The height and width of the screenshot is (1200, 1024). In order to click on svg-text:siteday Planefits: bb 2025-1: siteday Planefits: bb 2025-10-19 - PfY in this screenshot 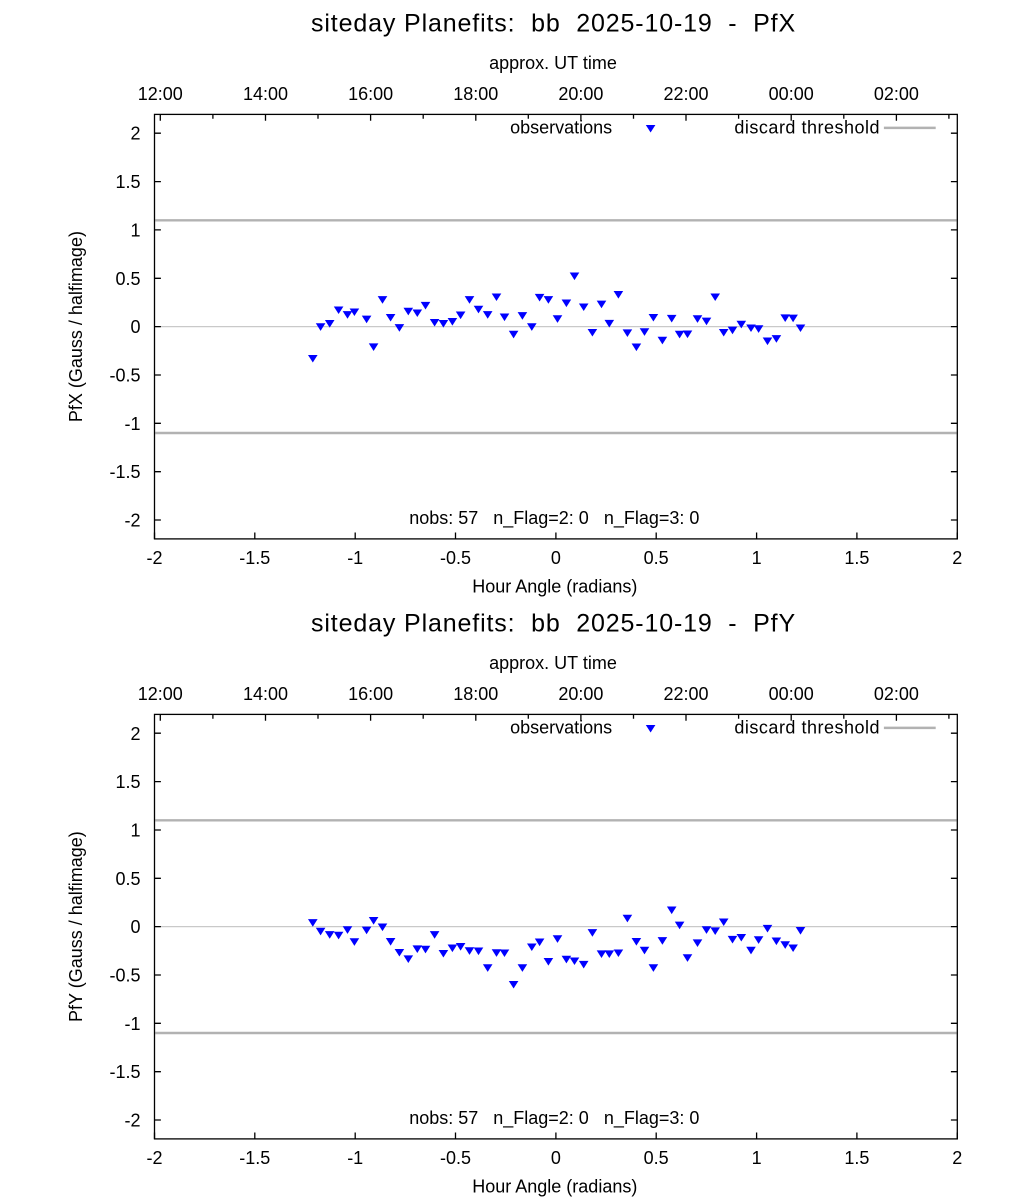, I will do `click(553, 624)`.